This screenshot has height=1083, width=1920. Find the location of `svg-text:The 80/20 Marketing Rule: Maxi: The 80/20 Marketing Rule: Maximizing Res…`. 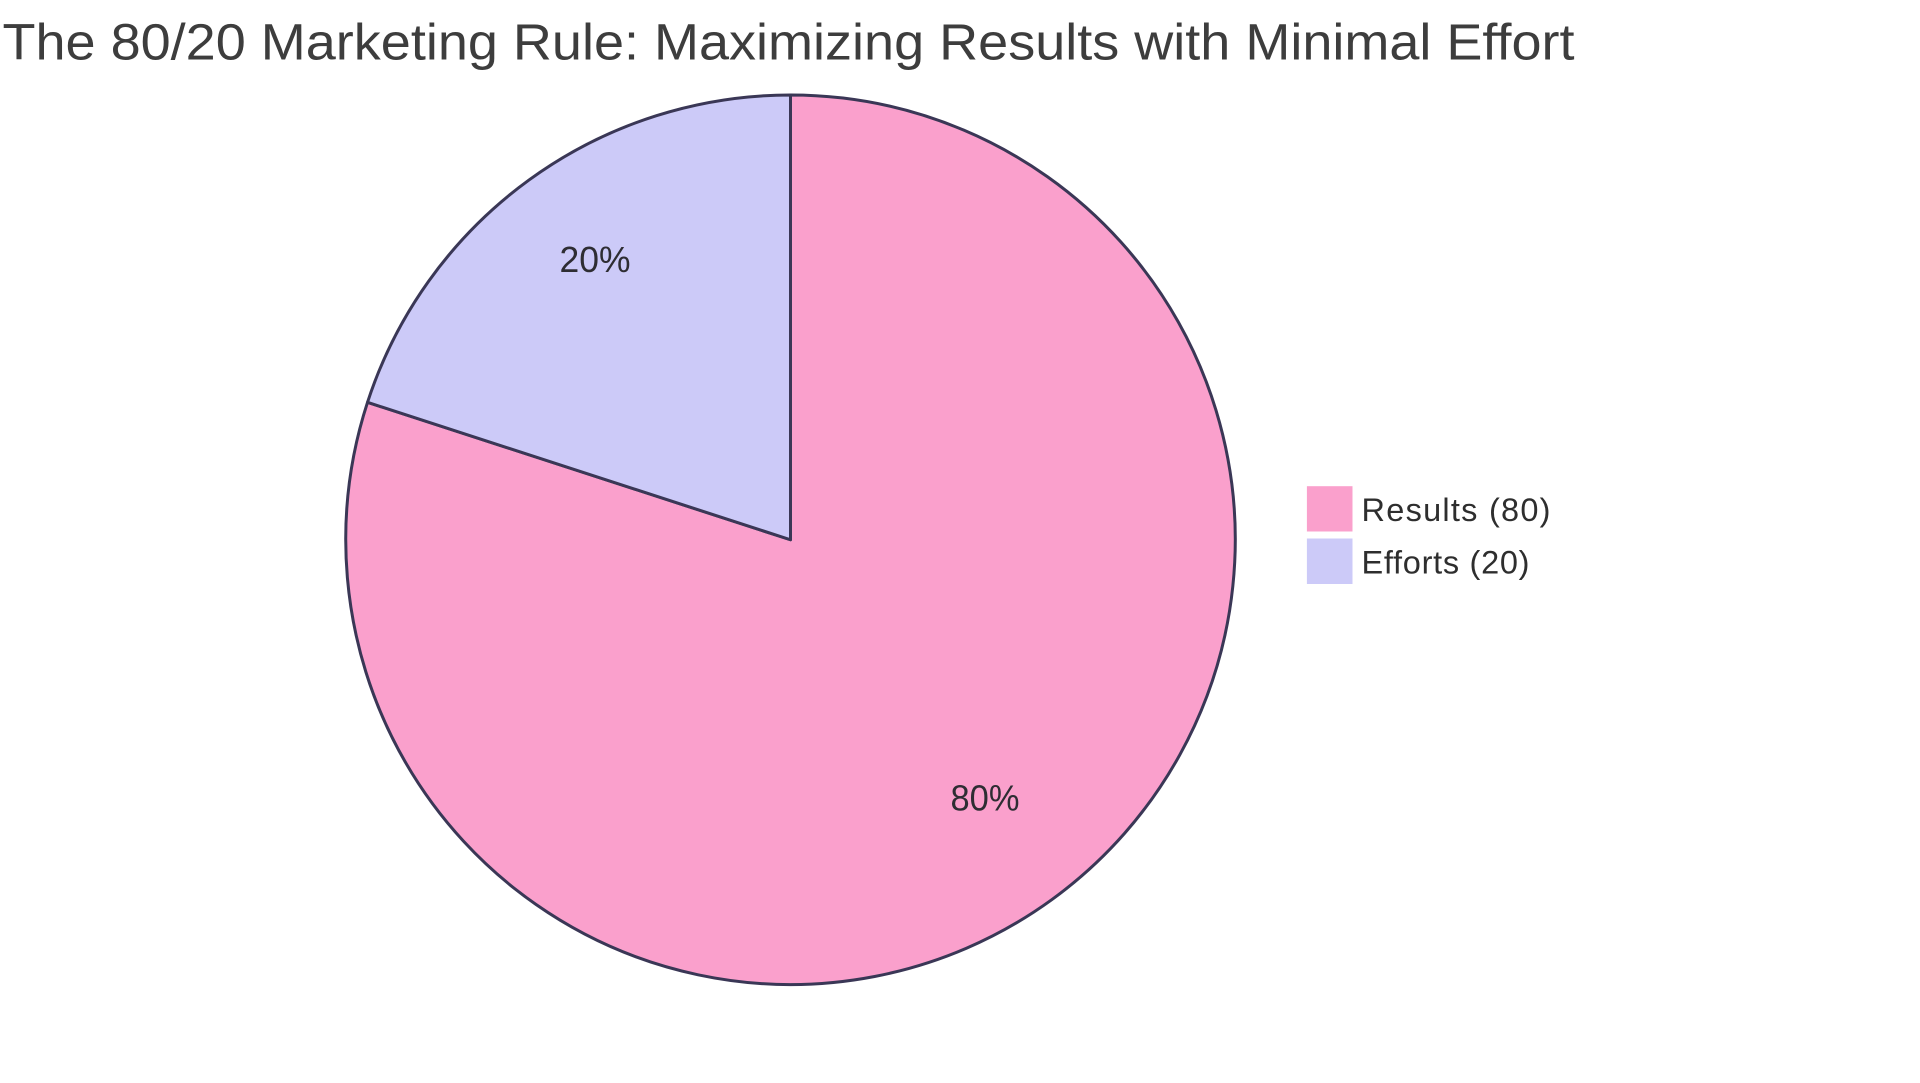

svg-text:The 80/20 Marketing Rule: Maxi: The 80/20 Marketing Rule: Maximizing Res… is located at coordinates (789, 41).